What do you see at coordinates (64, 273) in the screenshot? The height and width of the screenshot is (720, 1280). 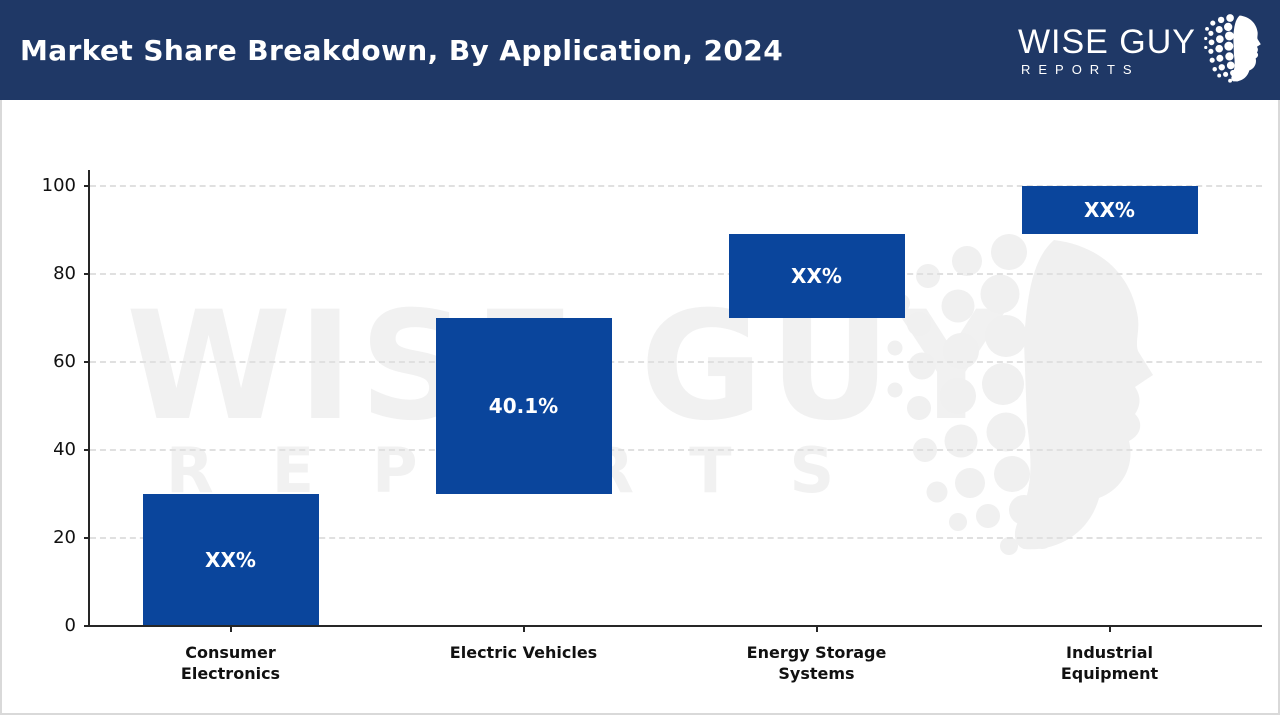 I see `y-tick-label: 80` at bounding box center [64, 273].